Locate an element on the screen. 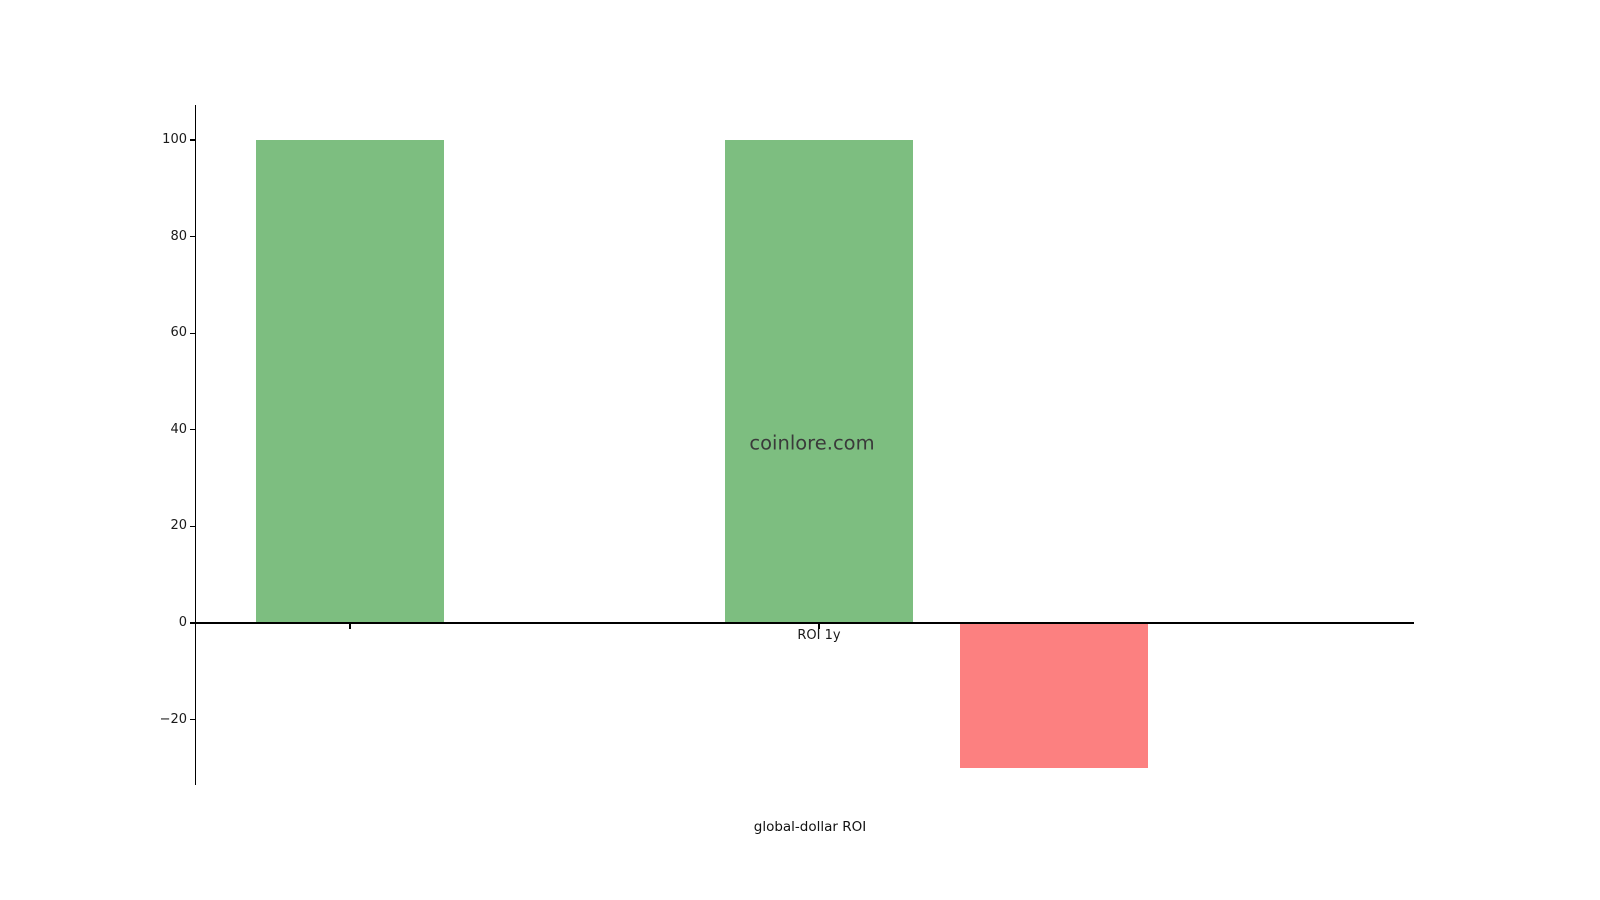 The image size is (1600, 900). x-tick-label-2: ROI 1y is located at coordinates (819, 635).